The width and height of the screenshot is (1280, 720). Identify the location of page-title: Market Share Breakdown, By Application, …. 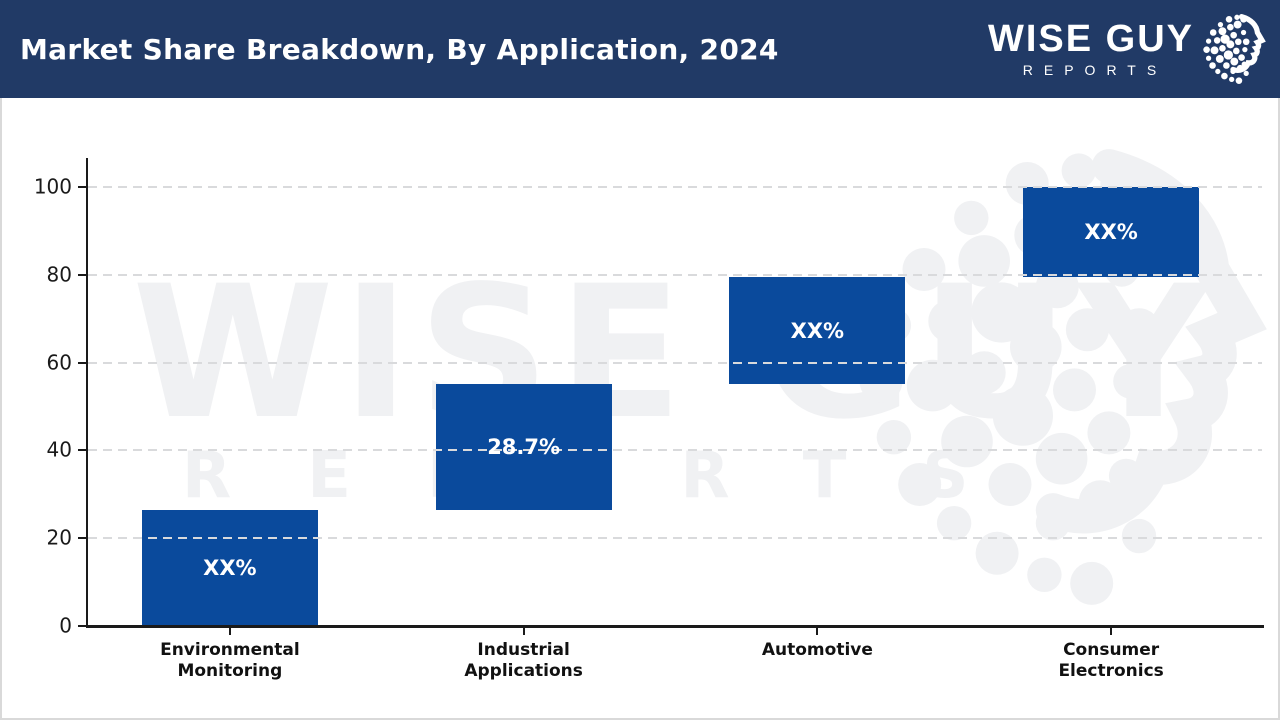
(399, 49).